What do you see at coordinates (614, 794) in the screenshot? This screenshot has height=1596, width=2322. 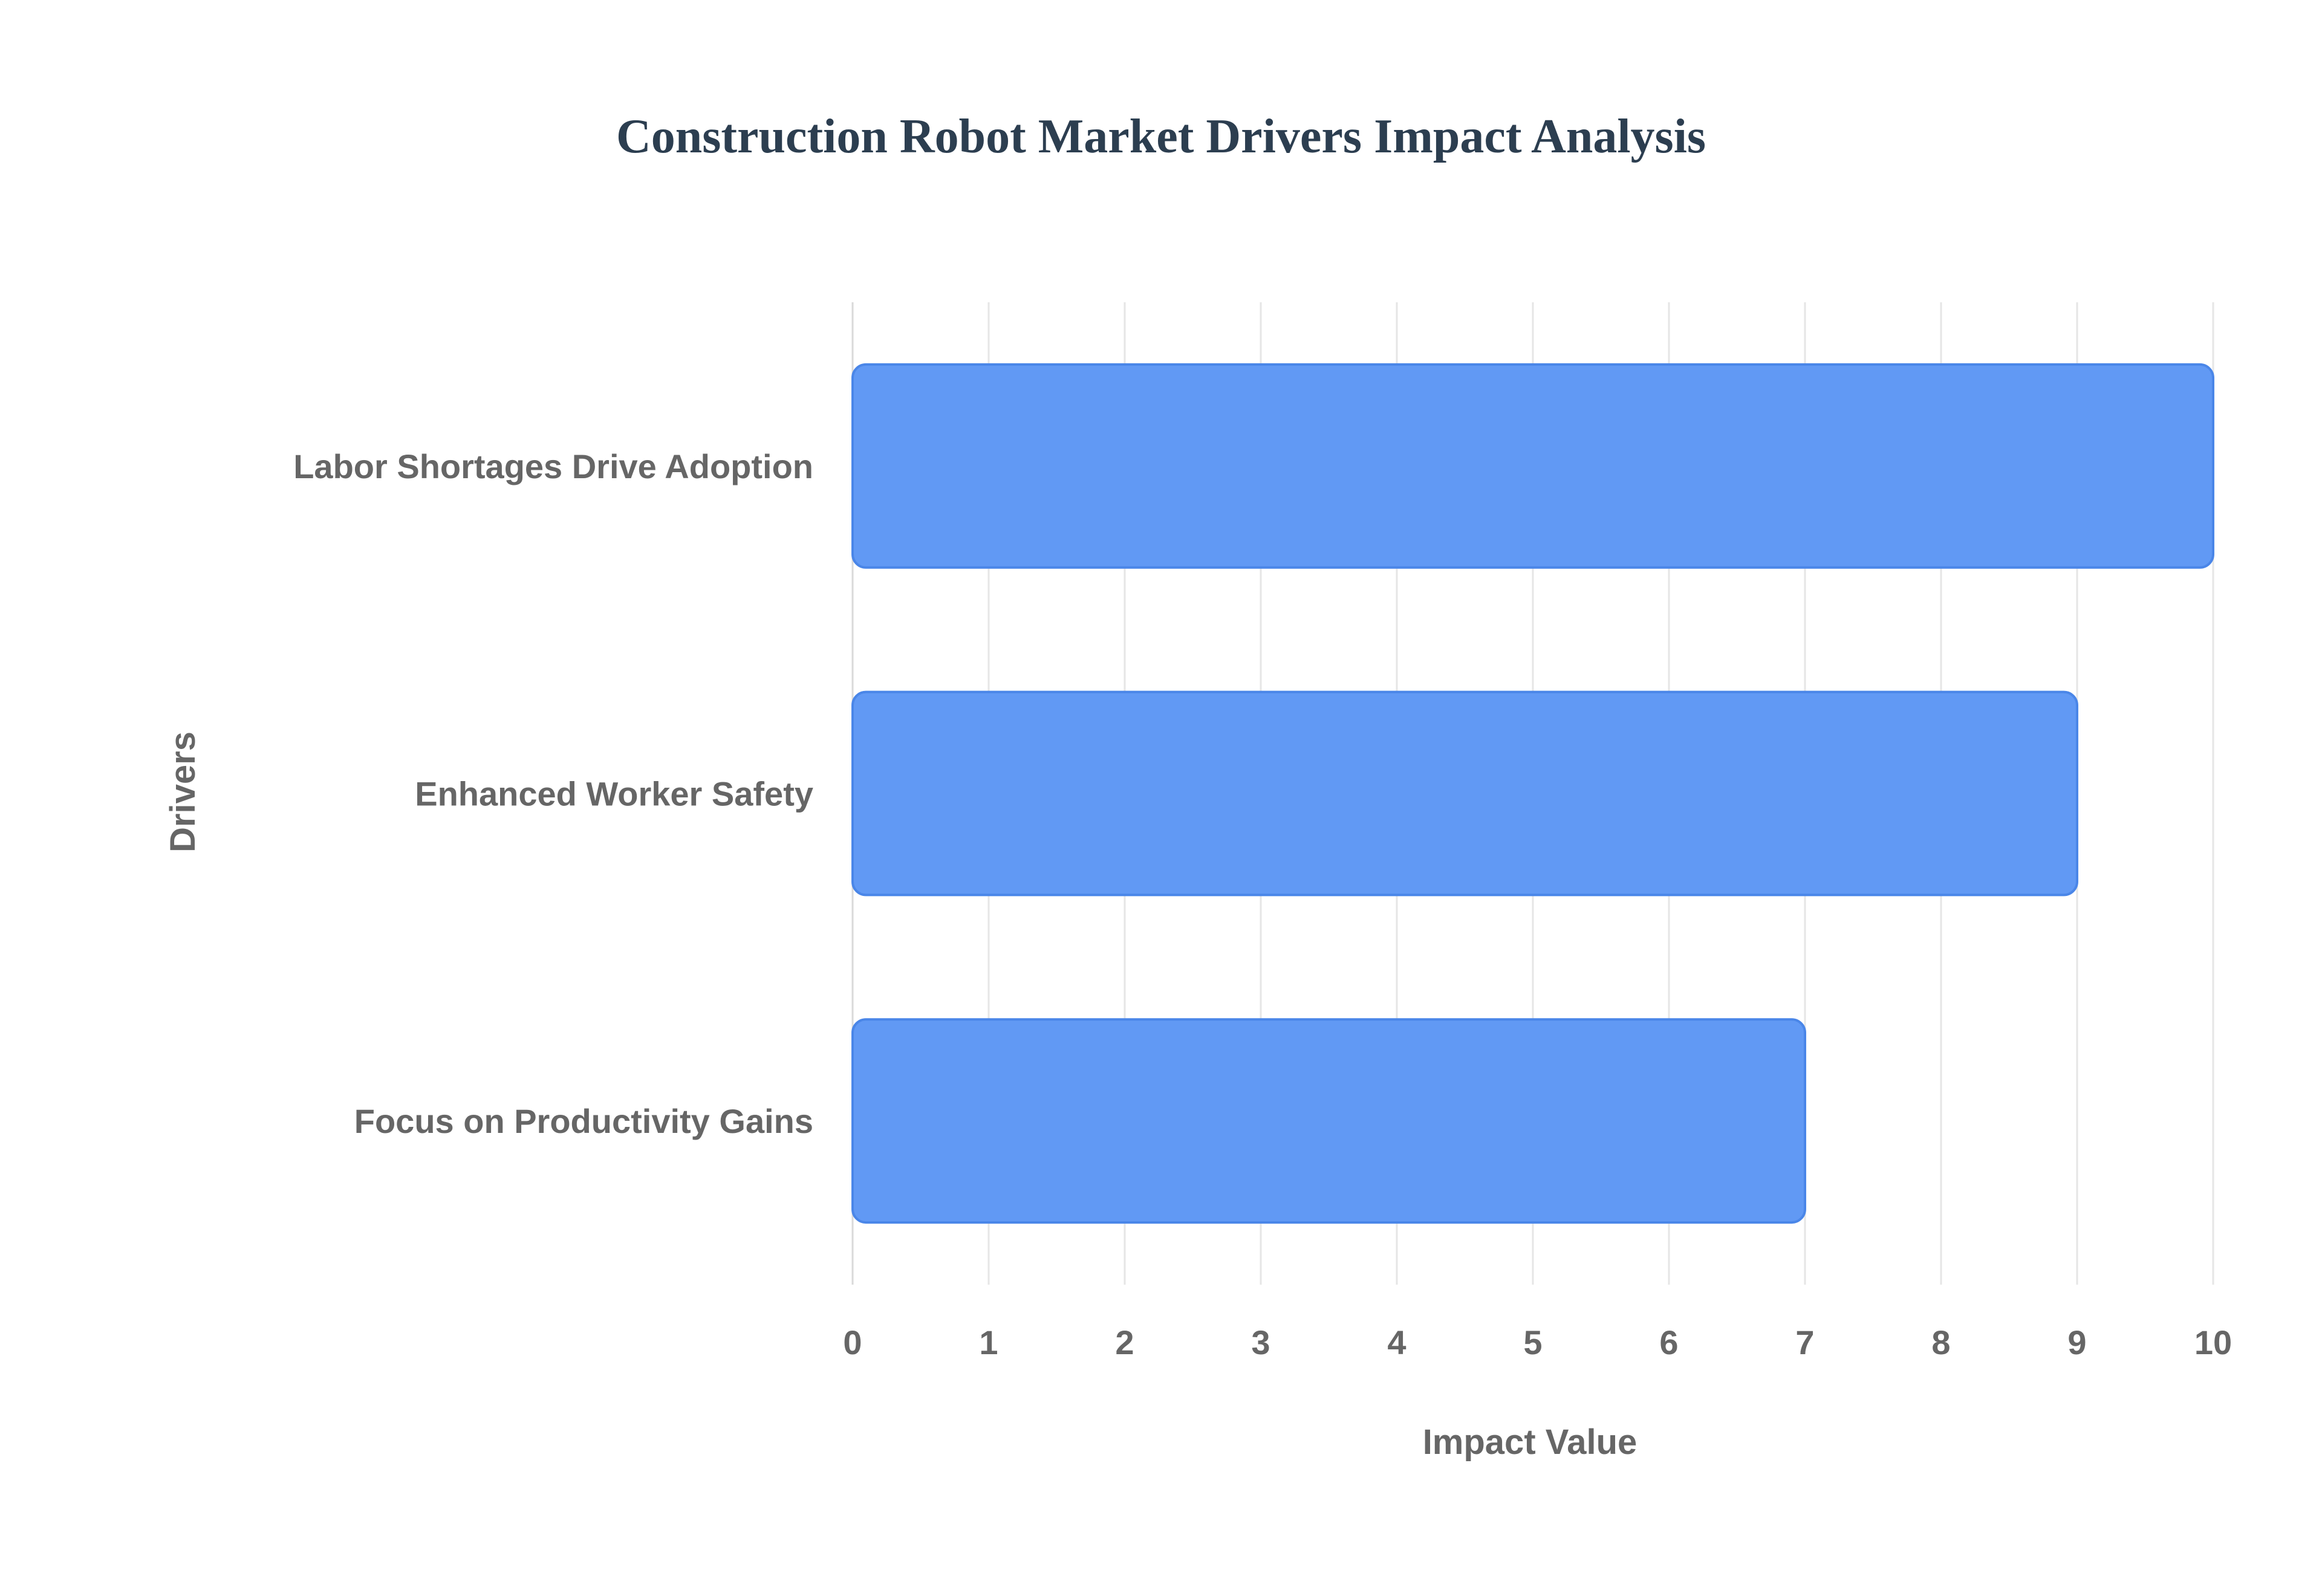 I see `category-label: Enhanced Worker Safety` at bounding box center [614, 794].